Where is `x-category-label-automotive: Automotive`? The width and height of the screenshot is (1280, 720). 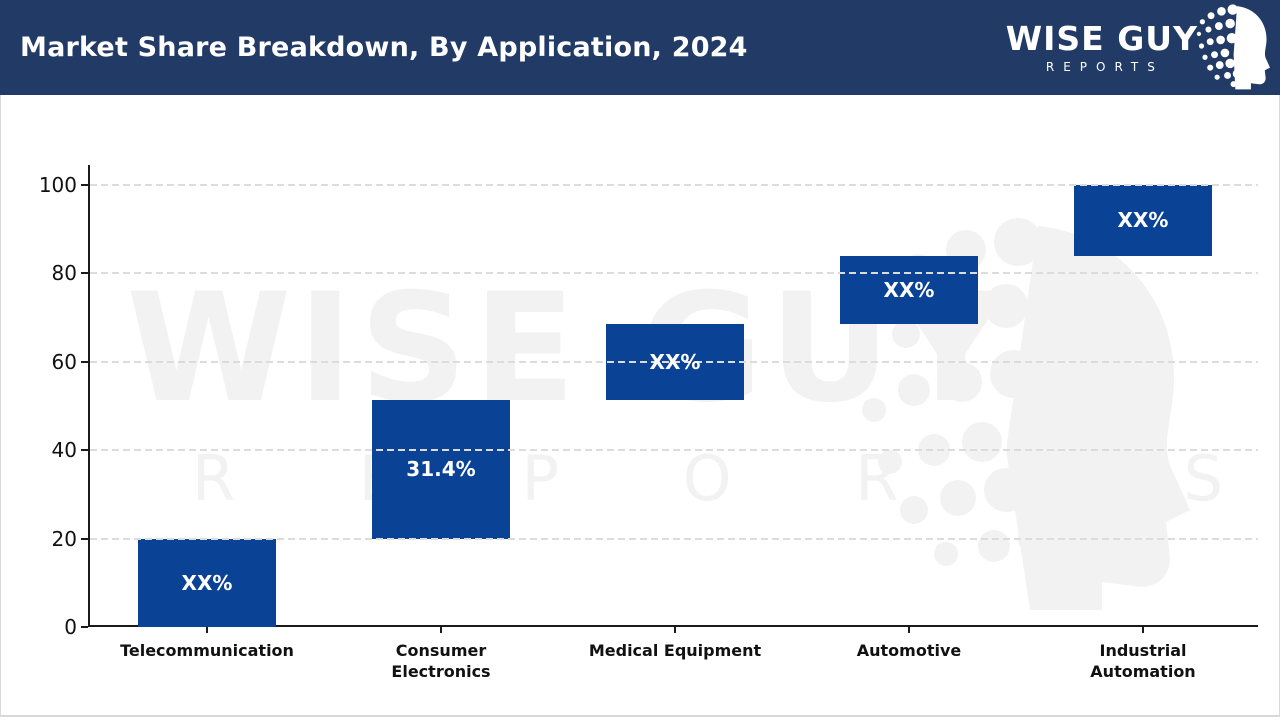
x-category-label-automotive: Automotive is located at coordinates (909, 650).